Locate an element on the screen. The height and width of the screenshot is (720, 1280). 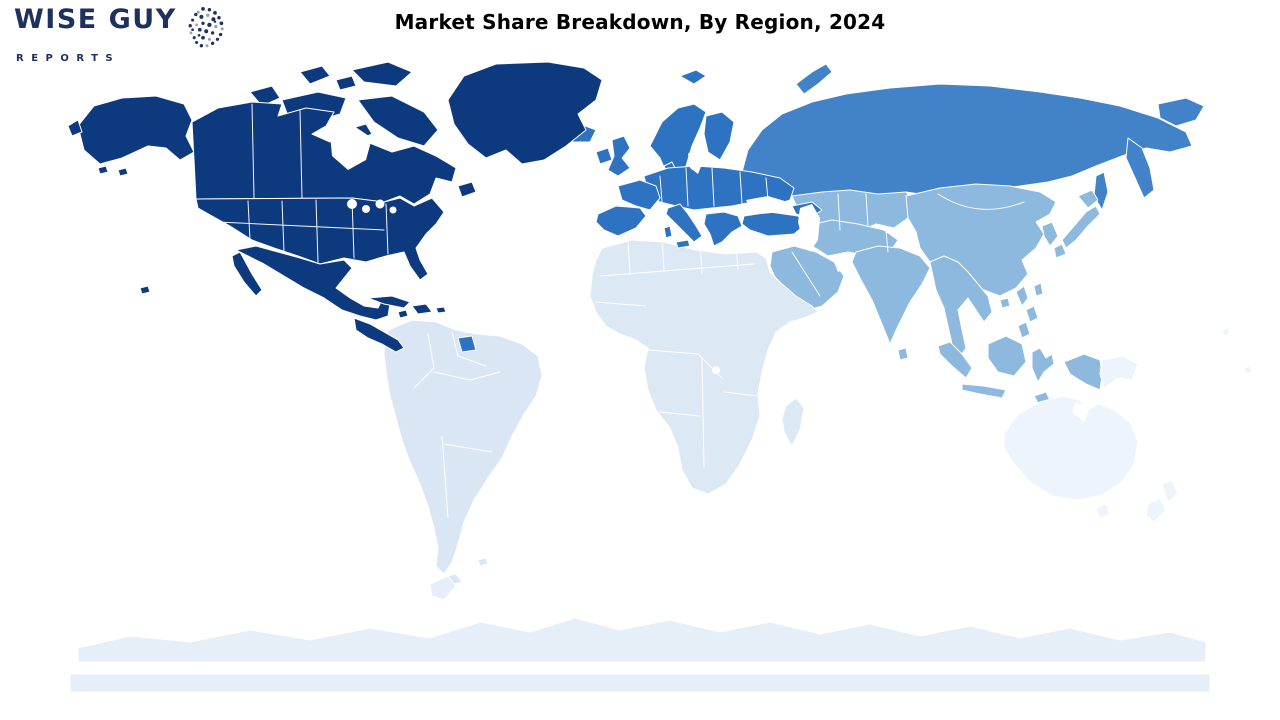
svalbard is located at coordinates (693, 77).